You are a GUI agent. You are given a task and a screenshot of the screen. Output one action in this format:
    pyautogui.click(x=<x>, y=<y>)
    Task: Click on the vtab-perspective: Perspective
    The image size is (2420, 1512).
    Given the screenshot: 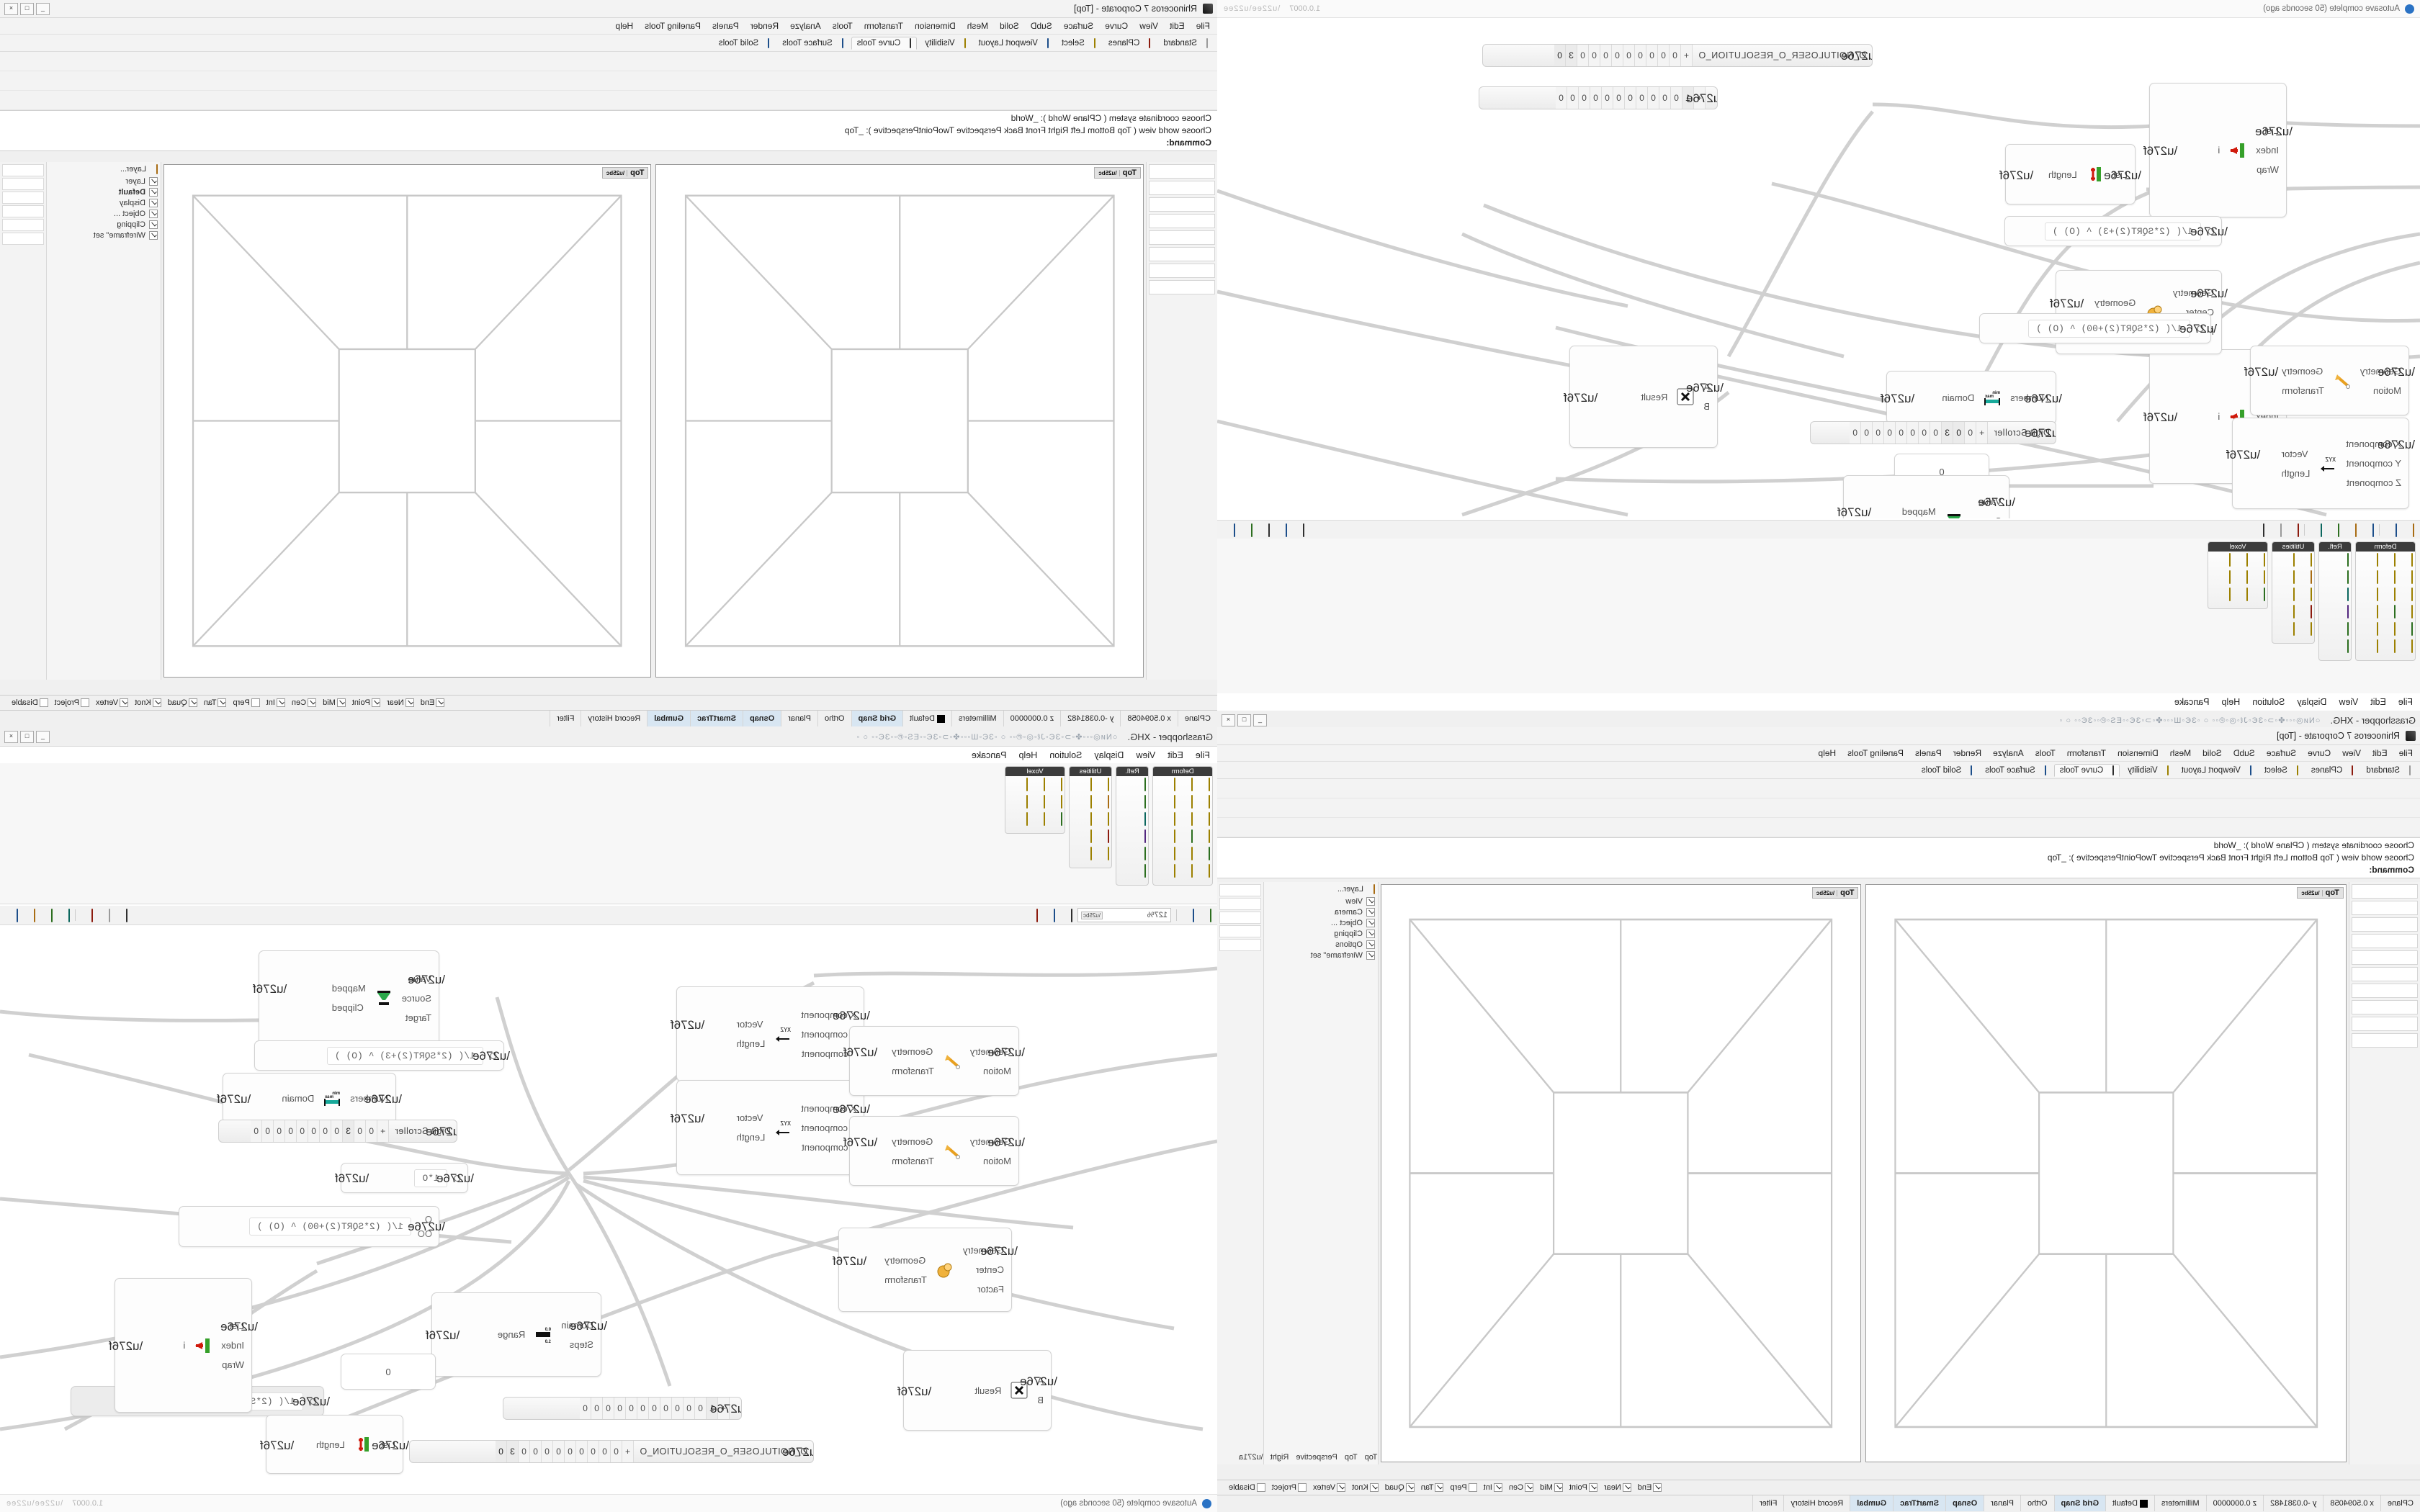 What is the action you would take?
    pyautogui.click(x=1316, y=1457)
    